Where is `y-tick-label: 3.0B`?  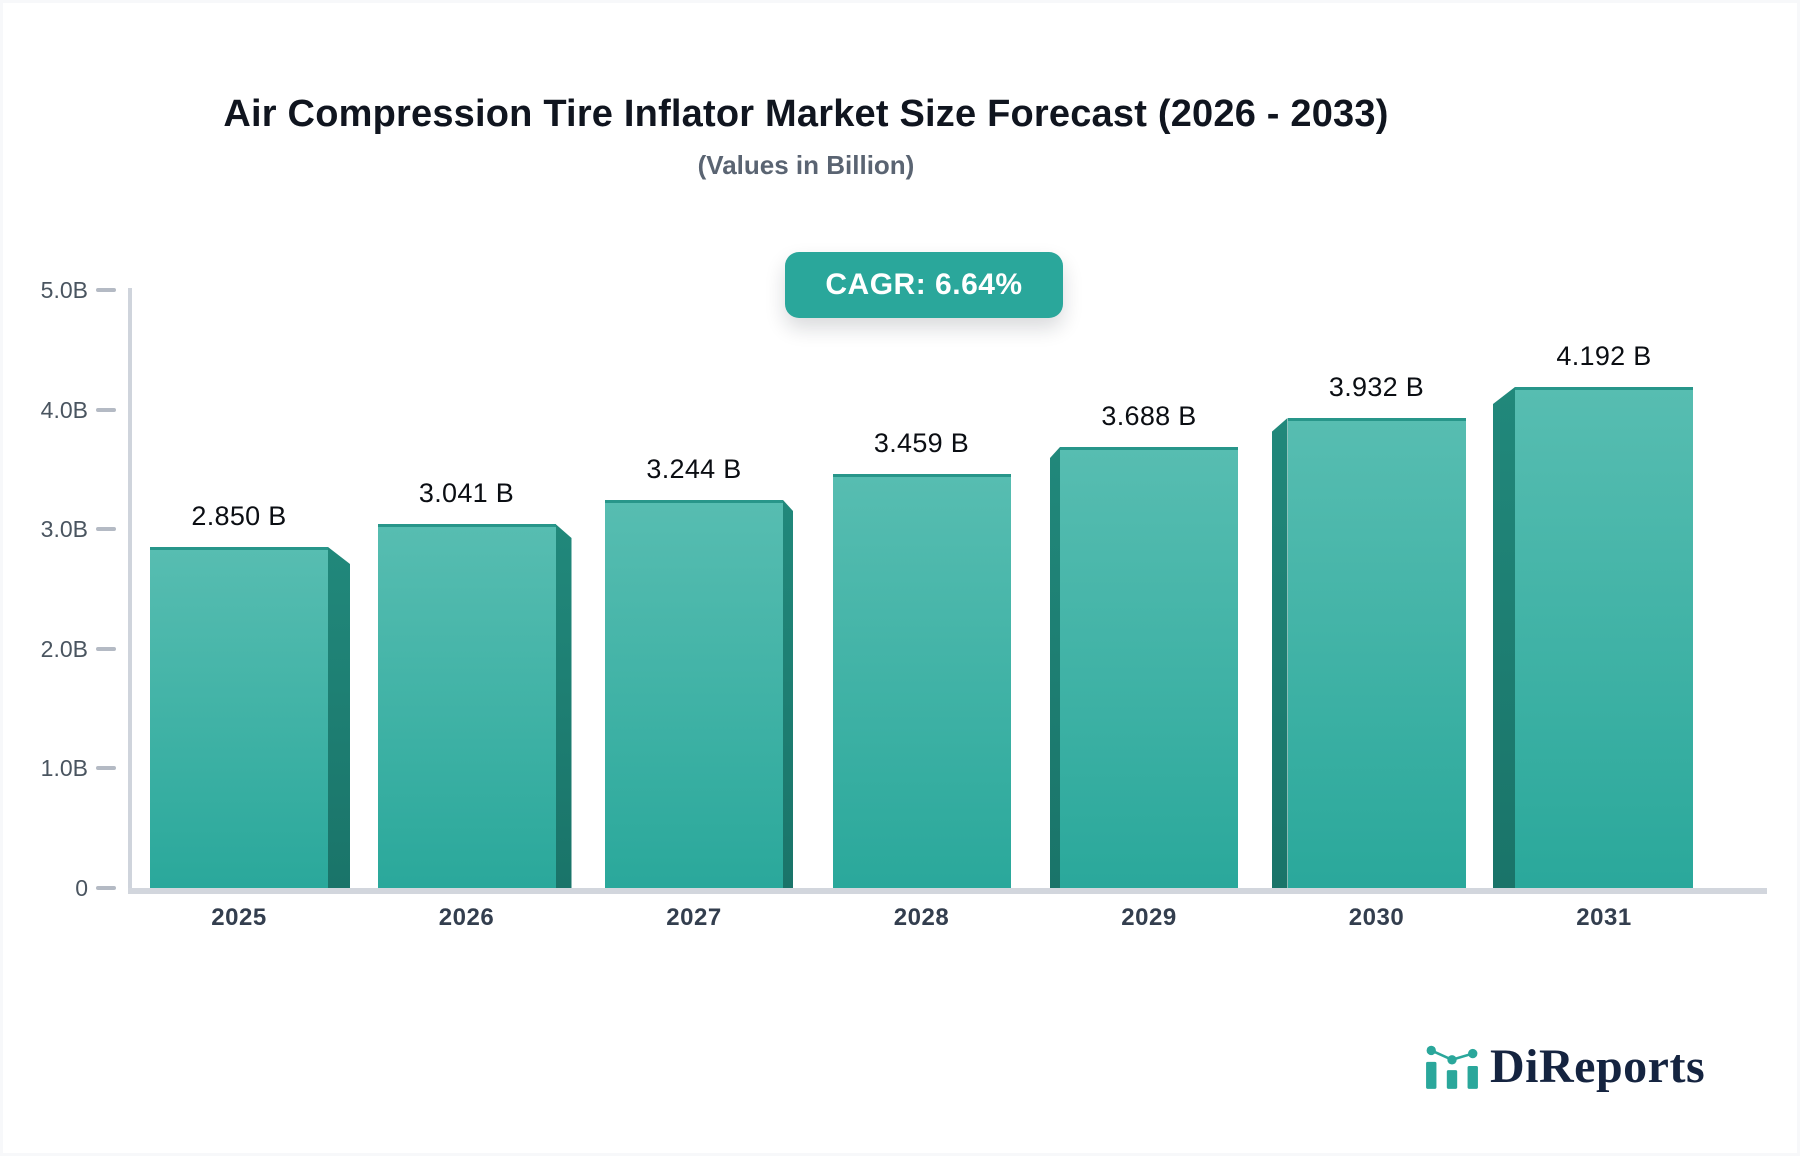
y-tick-label: 3.0B is located at coordinates (64, 529).